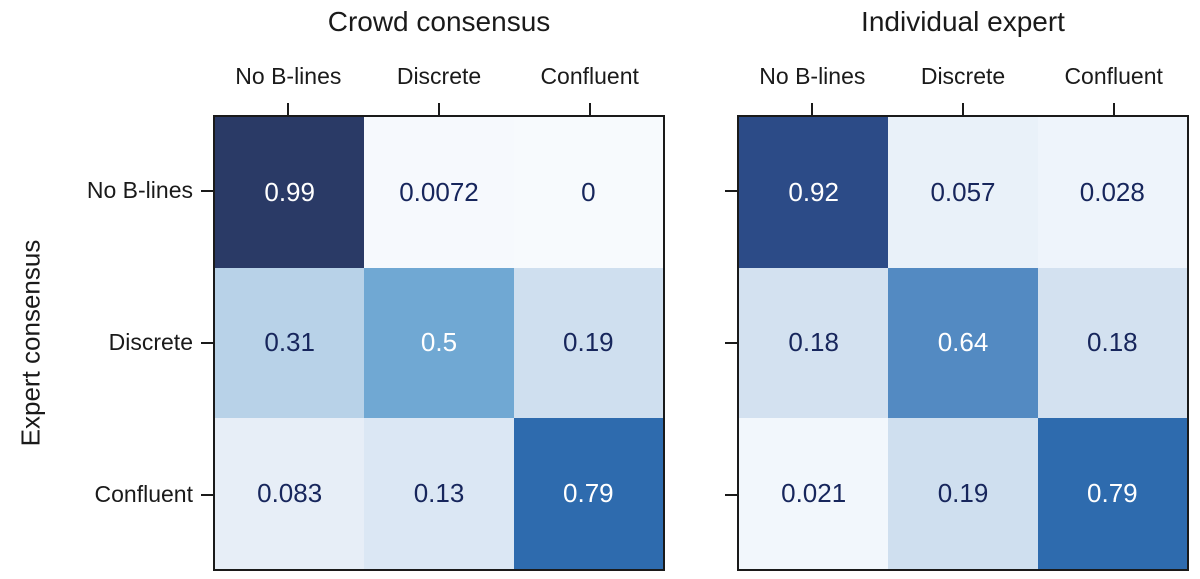  I want to click on heatmap-cell: 0.5, so click(439, 343).